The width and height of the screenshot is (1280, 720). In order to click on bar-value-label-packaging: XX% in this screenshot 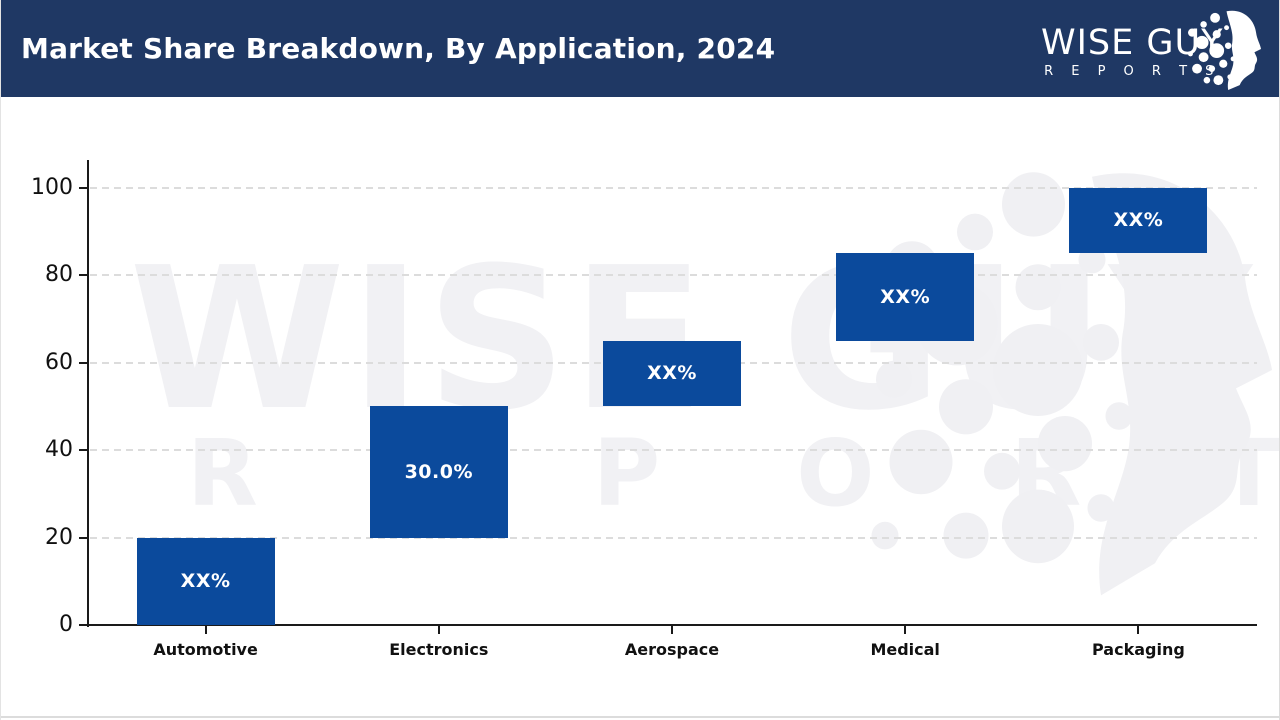, I will do `click(1138, 220)`.